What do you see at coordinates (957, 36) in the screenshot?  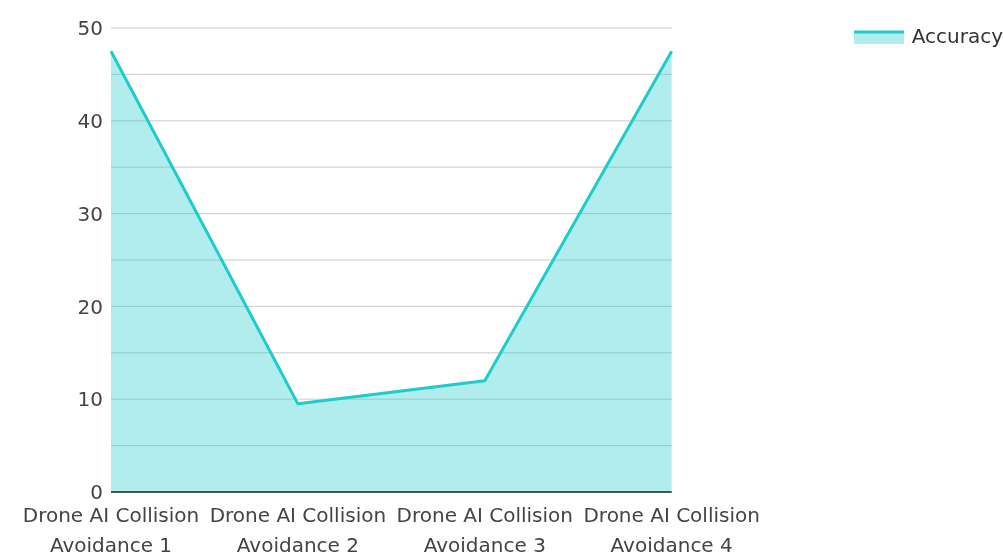 I see `legend-label: Accuracy` at bounding box center [957, 36].